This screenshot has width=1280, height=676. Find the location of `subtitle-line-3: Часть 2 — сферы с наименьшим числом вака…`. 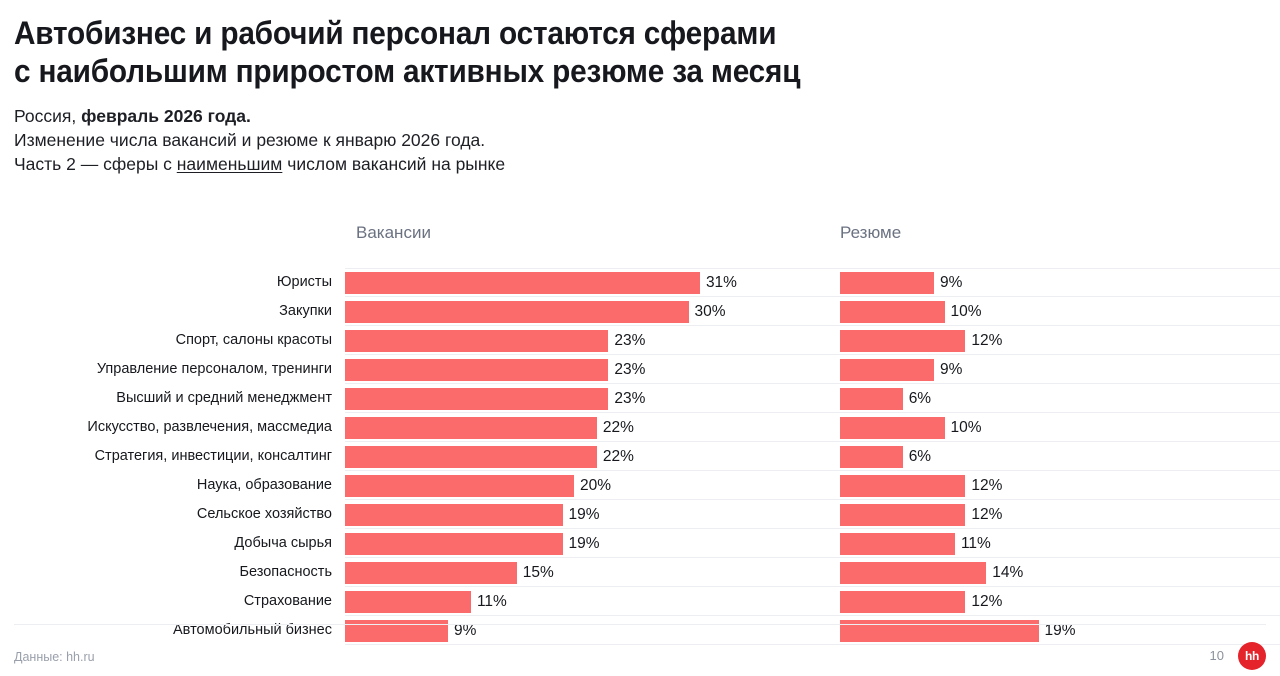

subtitle-line-3: Часть 2 — сферы с наименьшим числом вака… is located at coordinates (639, 164).